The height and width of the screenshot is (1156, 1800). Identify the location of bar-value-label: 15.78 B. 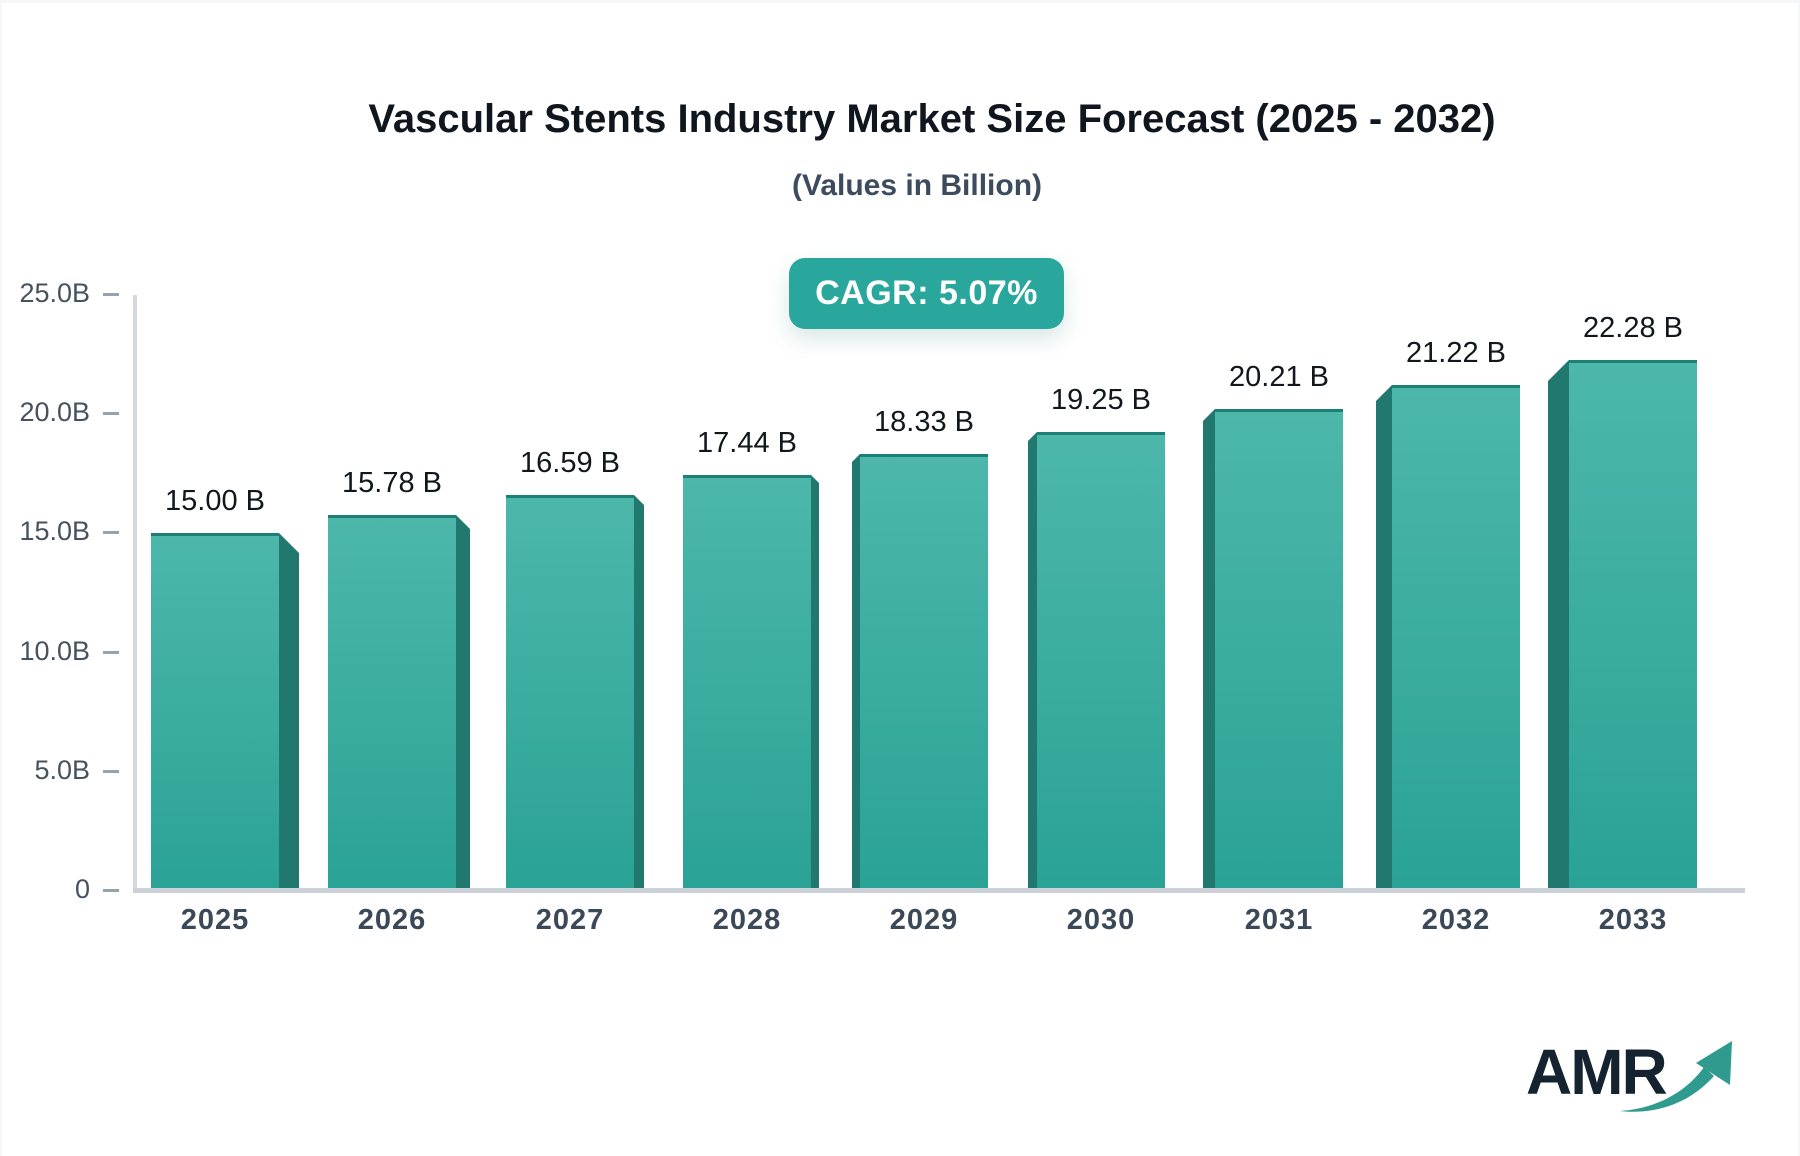
(392, 483).